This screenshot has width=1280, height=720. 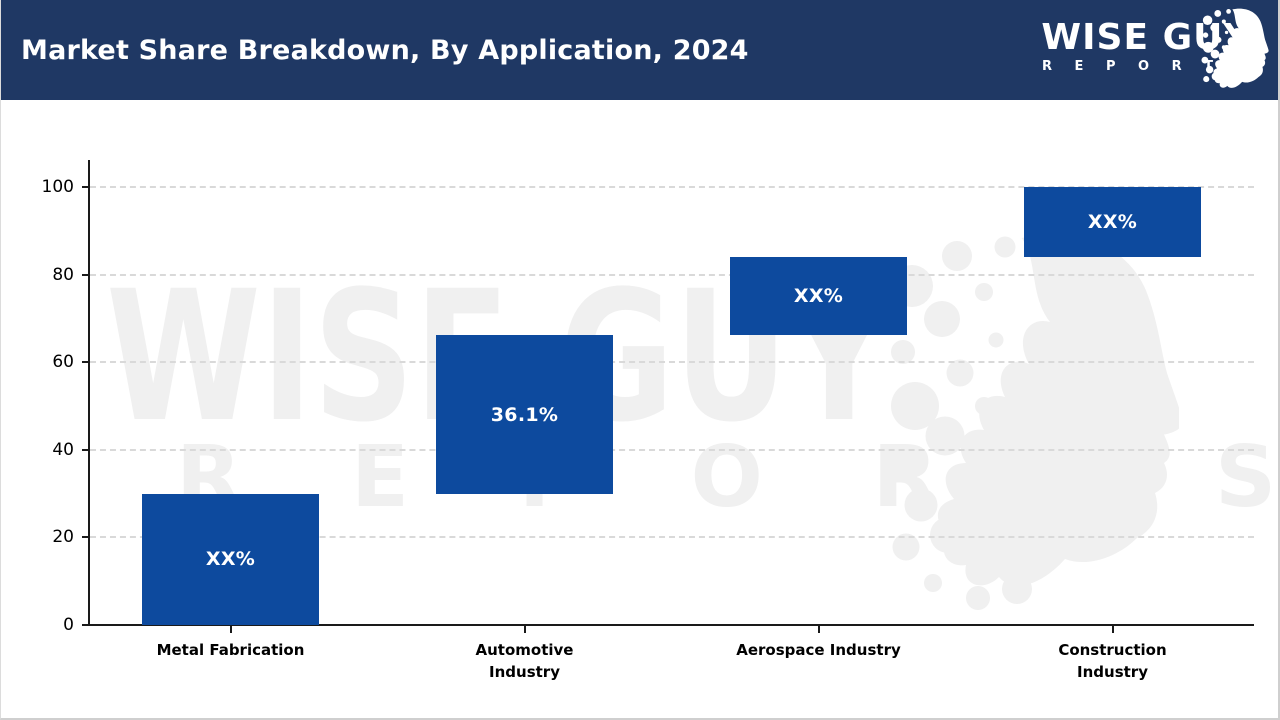 I want to click on category-label-automotive-industry: Automotive Industry, so click(x=525, y=662).